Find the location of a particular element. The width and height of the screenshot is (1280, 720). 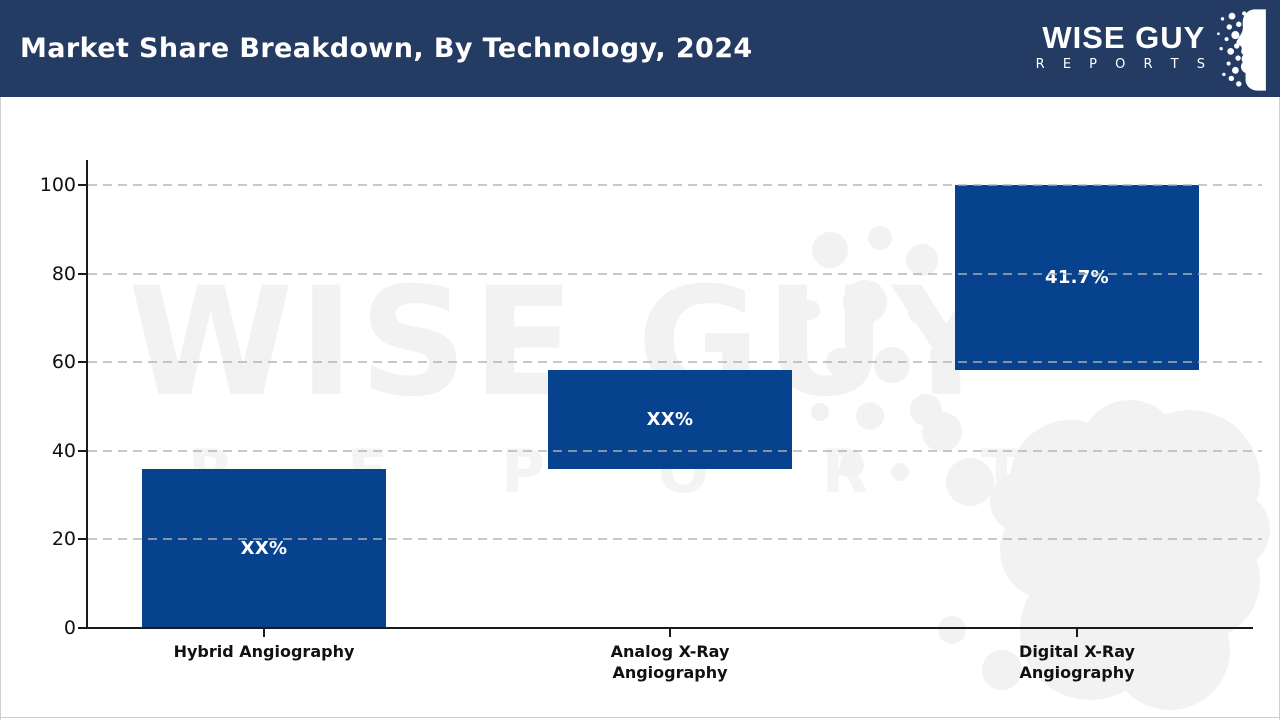

y-tick-label: 60 is located at coordinates (63, 362).